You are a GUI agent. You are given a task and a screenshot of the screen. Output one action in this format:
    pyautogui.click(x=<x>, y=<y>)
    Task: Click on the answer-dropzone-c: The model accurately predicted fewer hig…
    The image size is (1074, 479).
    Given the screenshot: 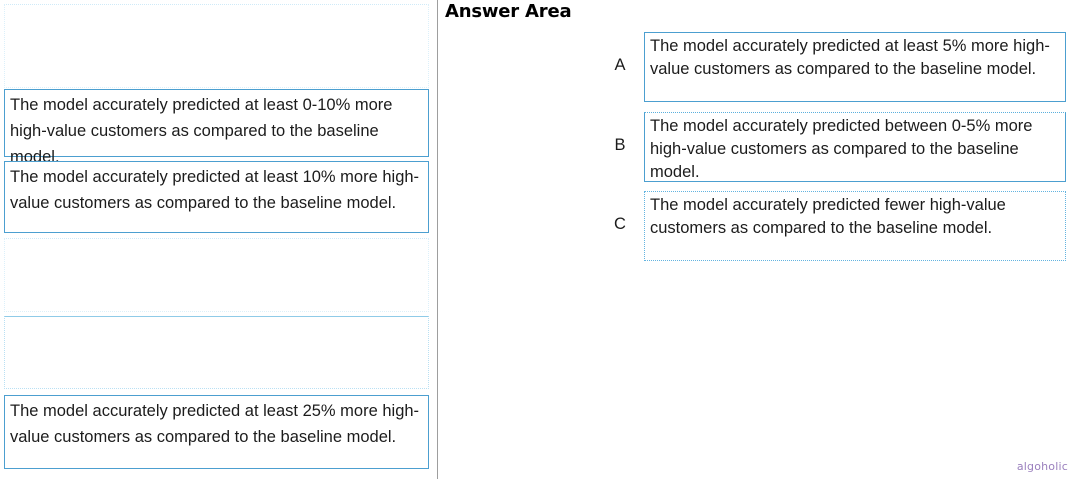 What is the action you would take?
    pyautogui.click(x=855, y=226)
    